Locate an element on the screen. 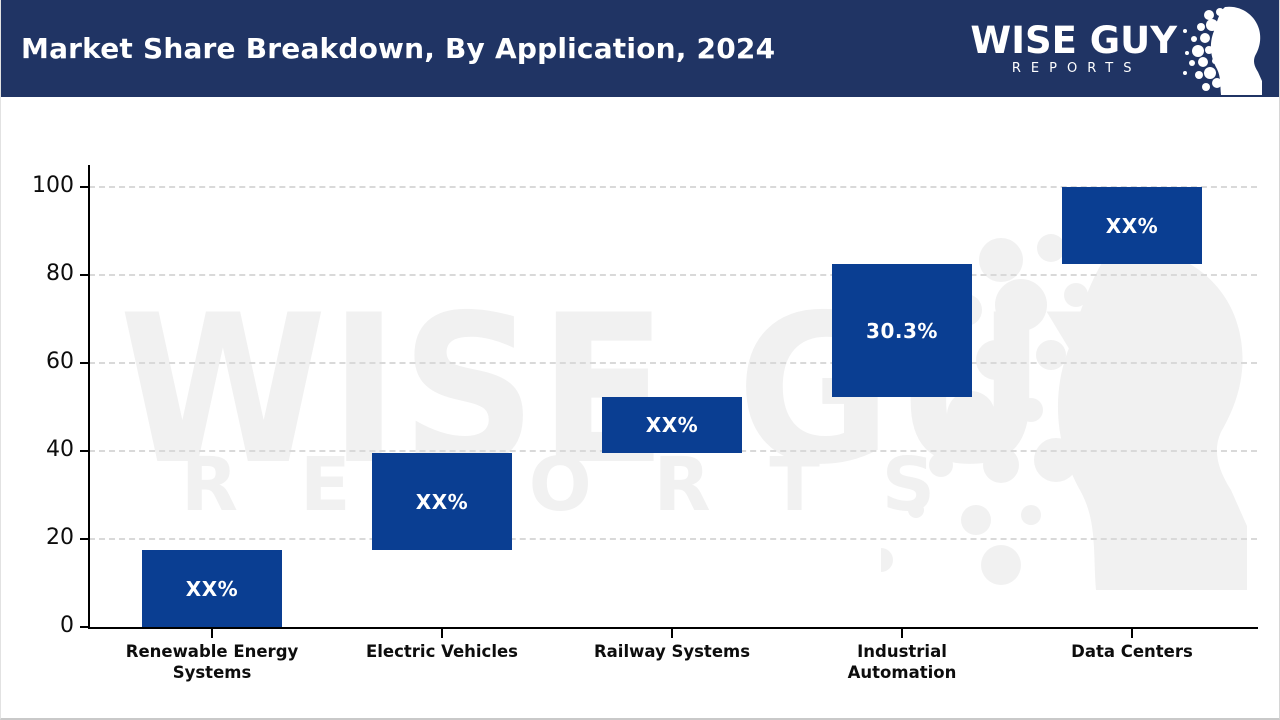 The height and width of the screenshot is (720, 1280). y-axis-line is located at coordinates (89, 397).